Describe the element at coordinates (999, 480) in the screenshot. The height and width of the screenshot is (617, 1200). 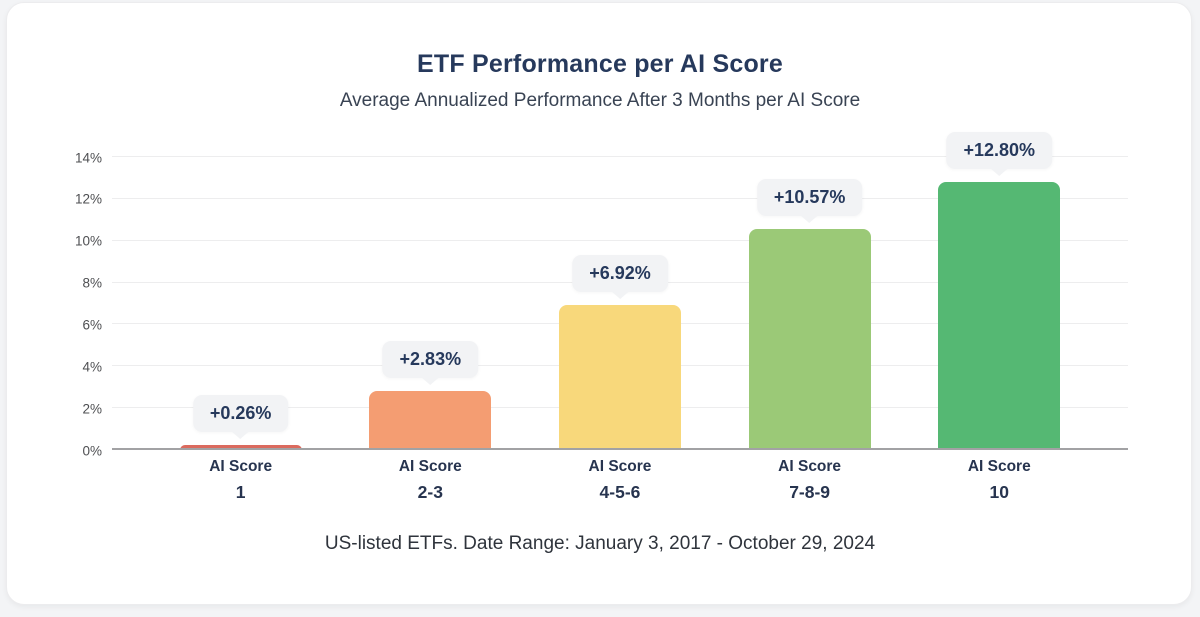
I see `x-axis-label-10: AI Score 10` at that location.